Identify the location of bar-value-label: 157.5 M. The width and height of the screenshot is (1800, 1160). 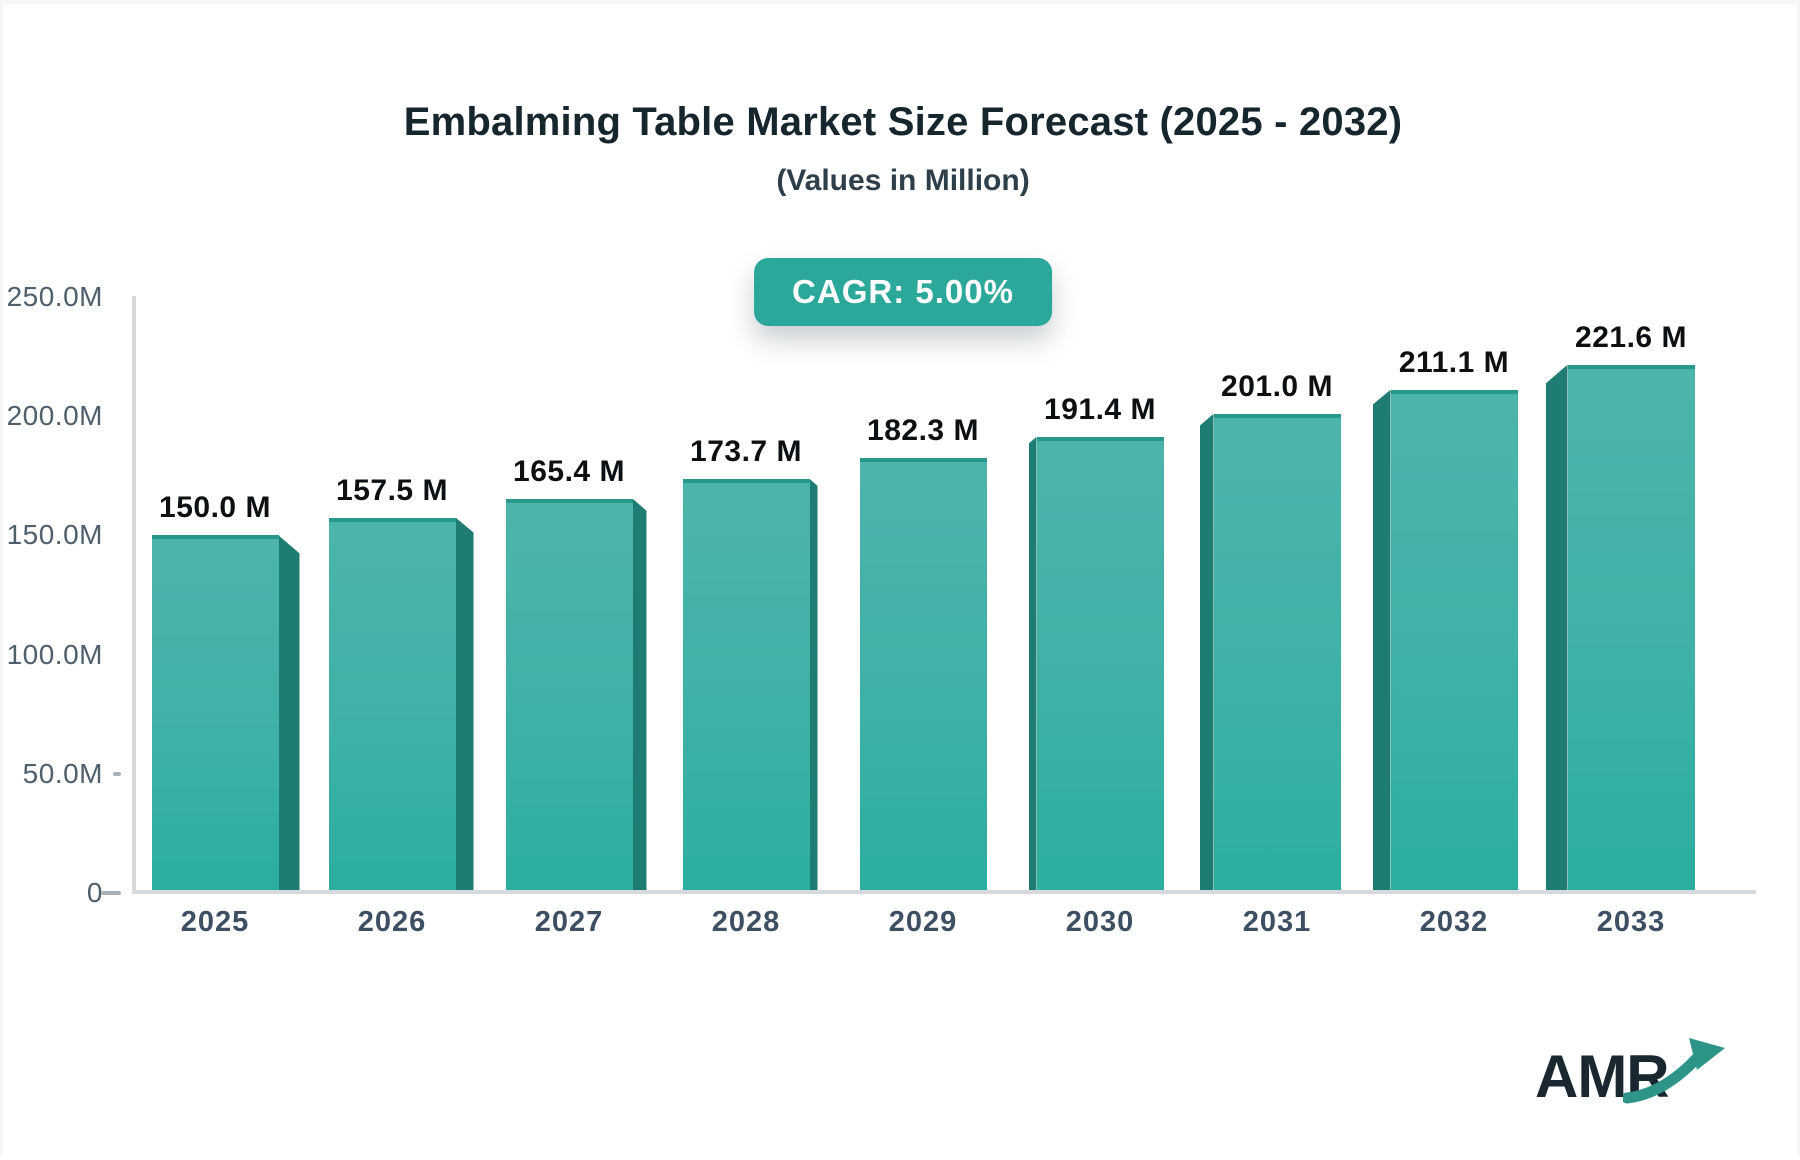
(392, 490).